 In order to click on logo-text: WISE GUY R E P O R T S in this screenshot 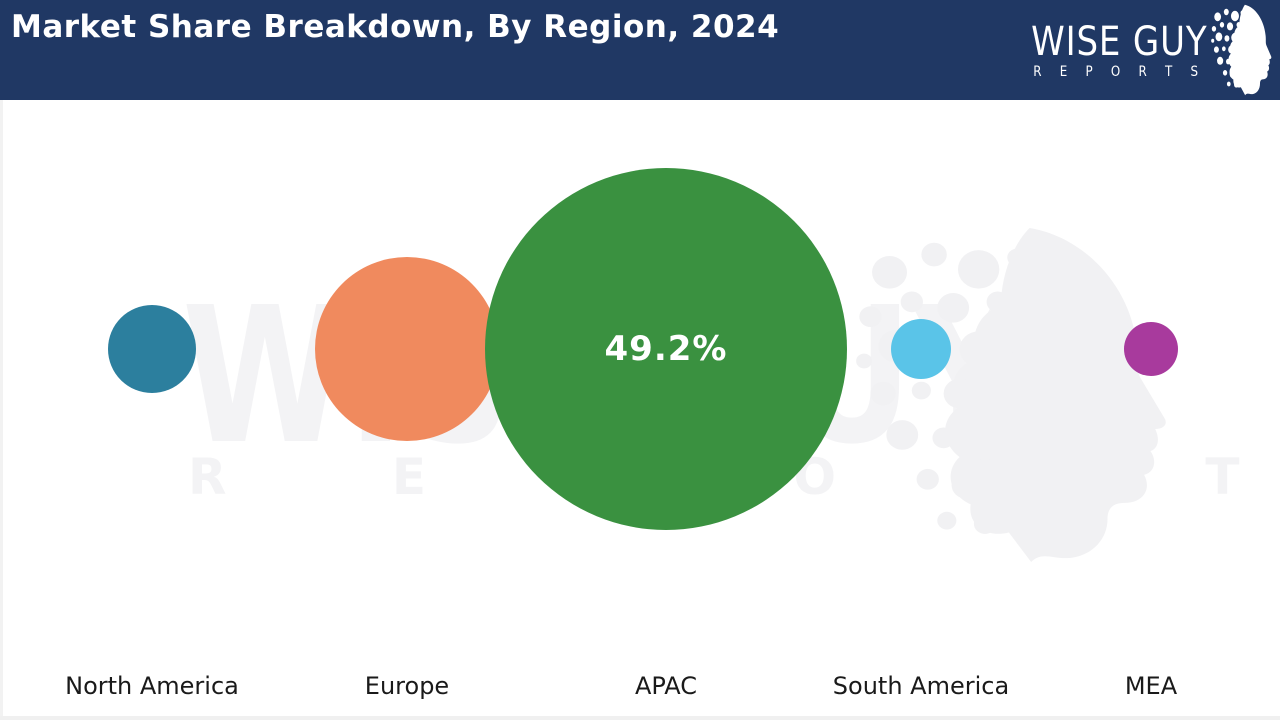, I will do `click(1119, 50)`.